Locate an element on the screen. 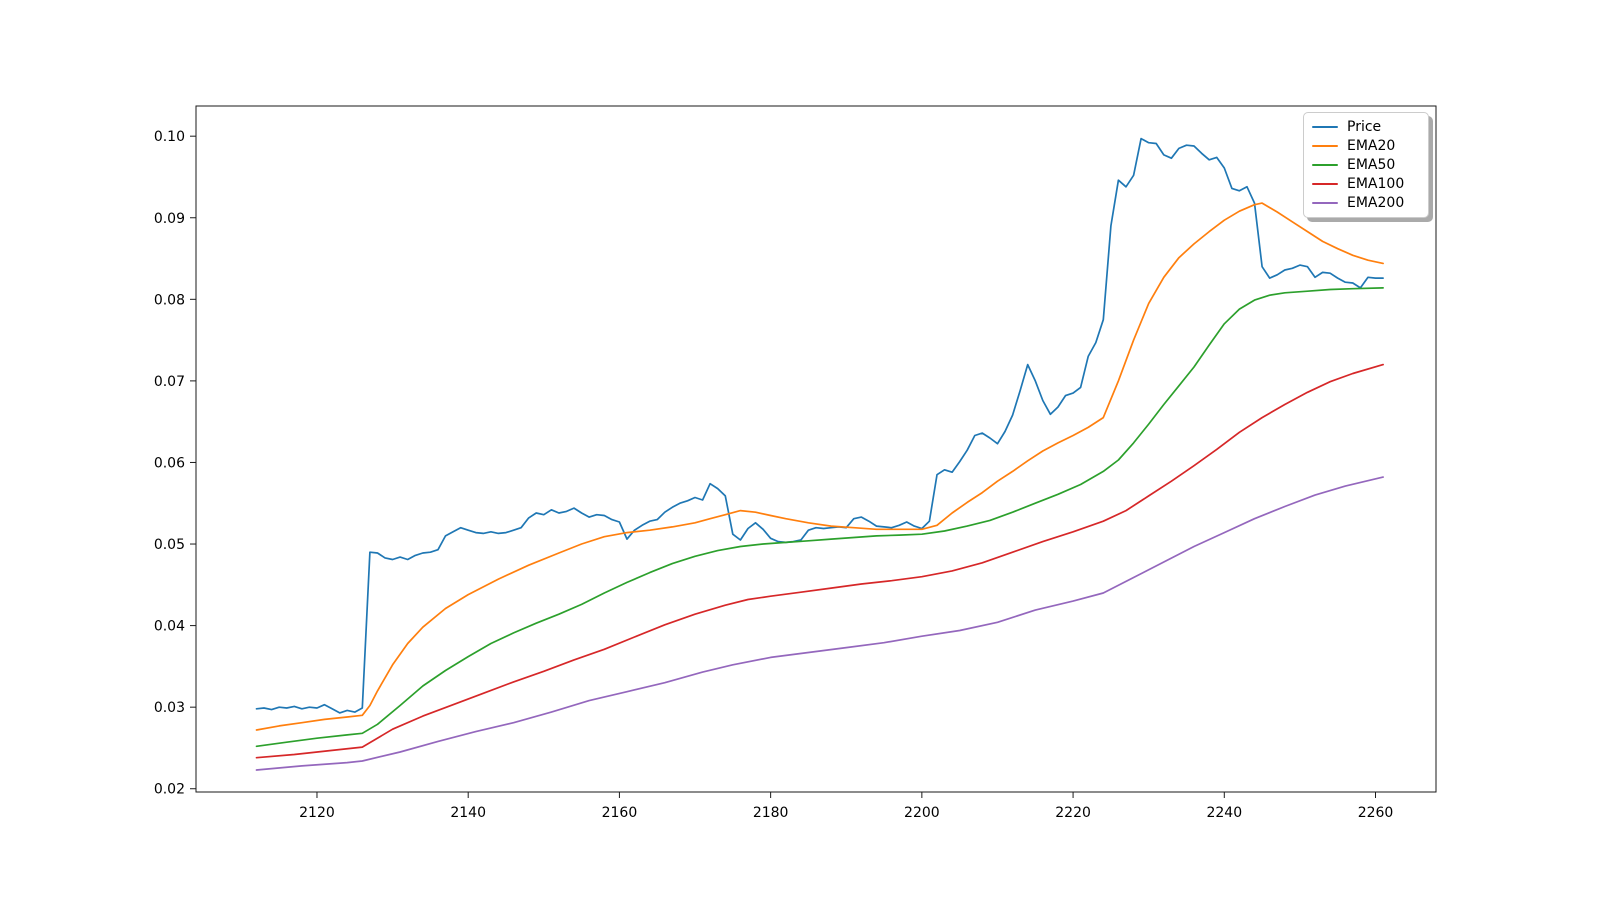 The image size is (1600, 900). legend-item-ema100: EMA100 is located at coordinates (1366, 184).